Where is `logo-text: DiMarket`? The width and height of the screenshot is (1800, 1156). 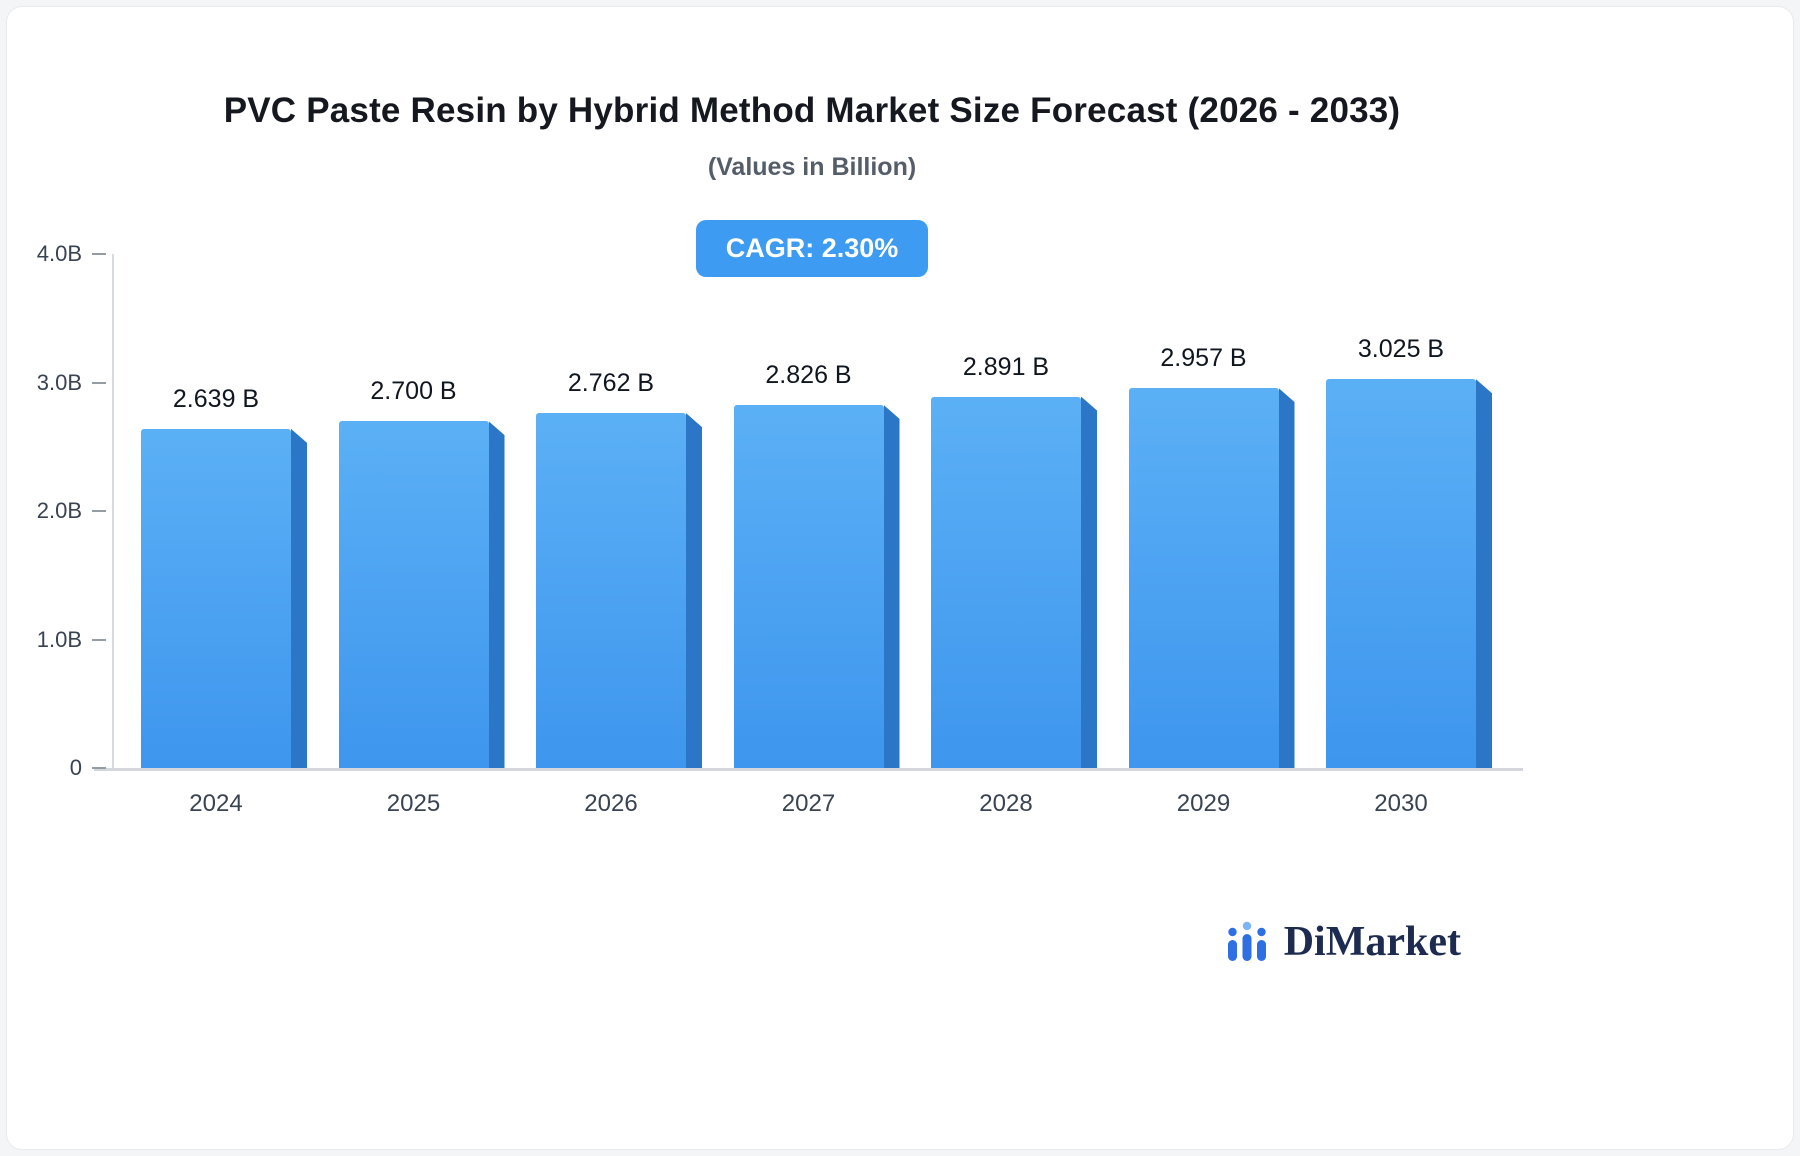 logo-text: DiMarket is located at coordinates (1372, 942).